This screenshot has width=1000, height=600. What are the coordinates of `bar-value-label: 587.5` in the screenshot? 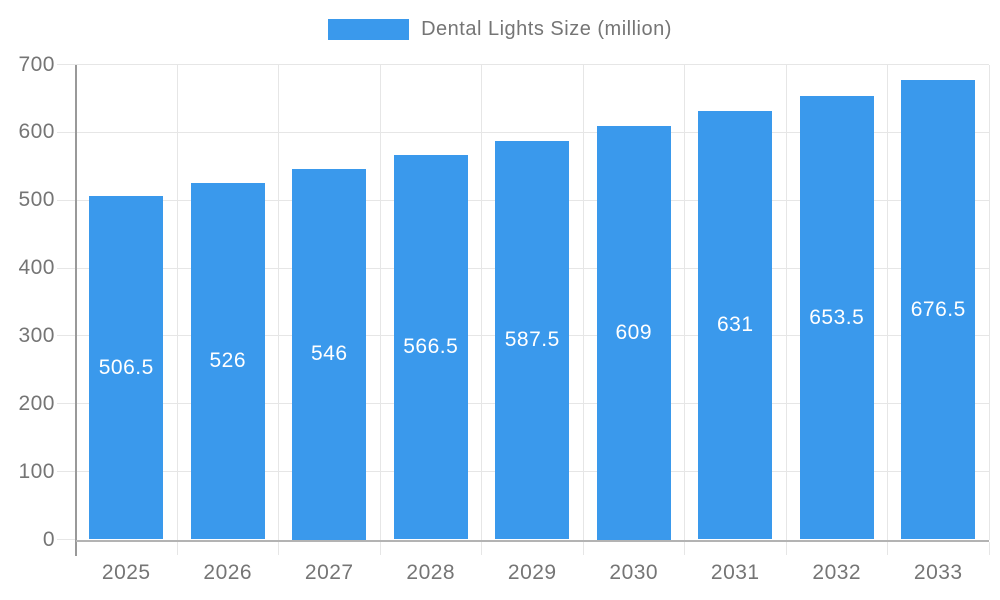 It's located at (532, 340).